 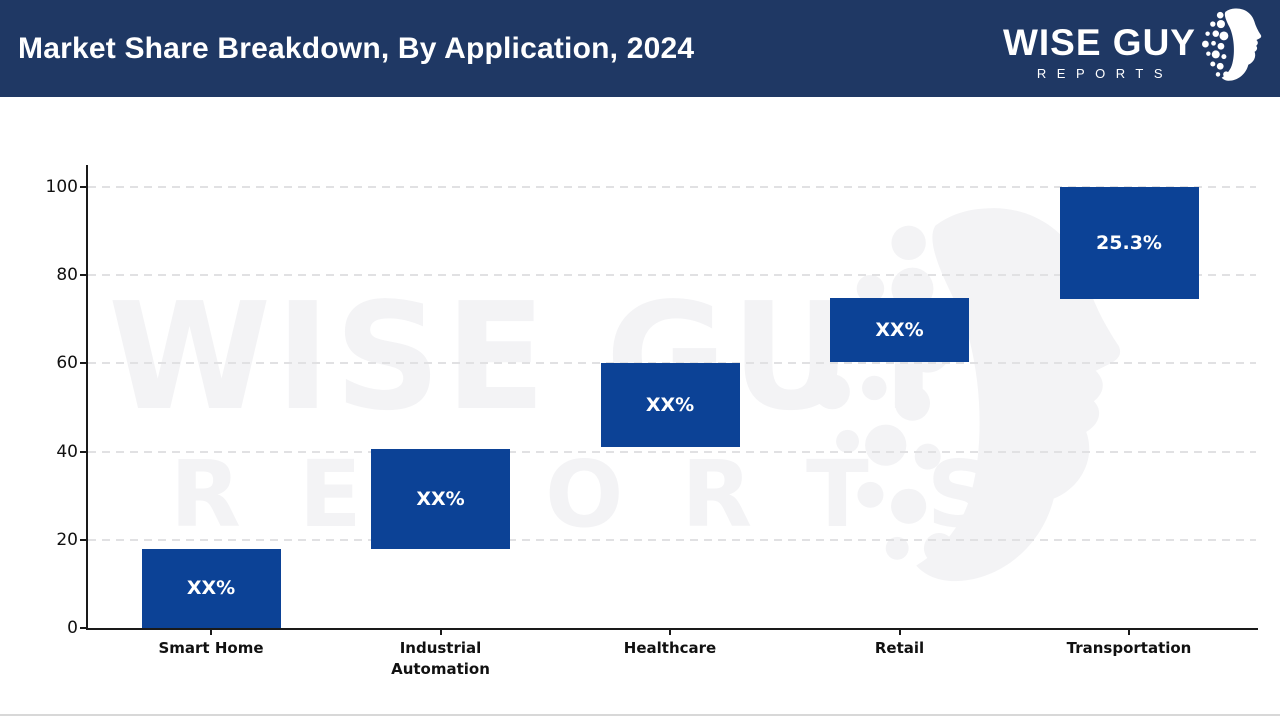 I want to click on bar-value-label: 25.3%, so click(x=1129, y=242).